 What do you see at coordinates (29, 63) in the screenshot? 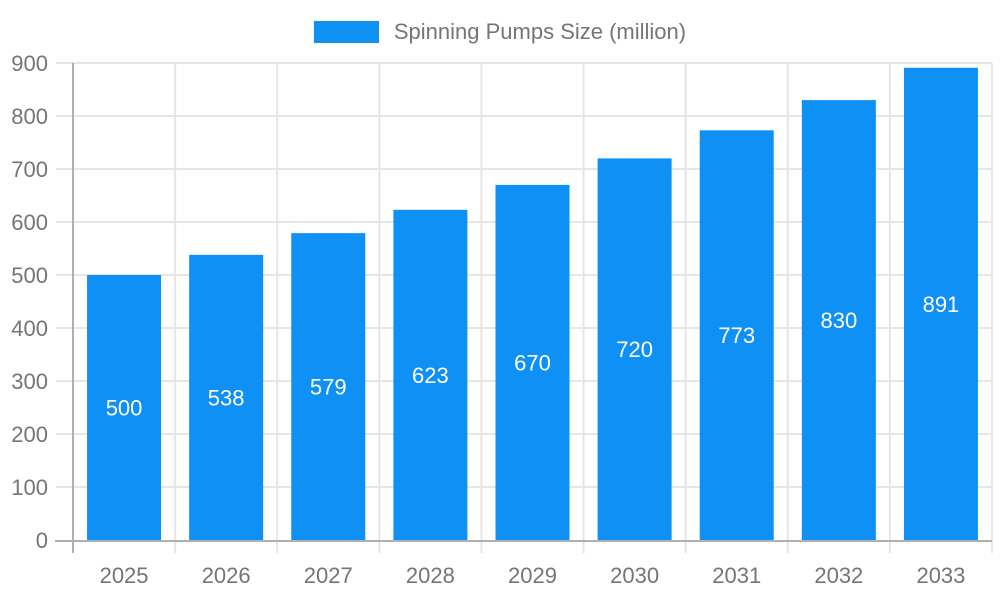
I see `y-axis-tick-label: 900` at bounding box center [29, 63].